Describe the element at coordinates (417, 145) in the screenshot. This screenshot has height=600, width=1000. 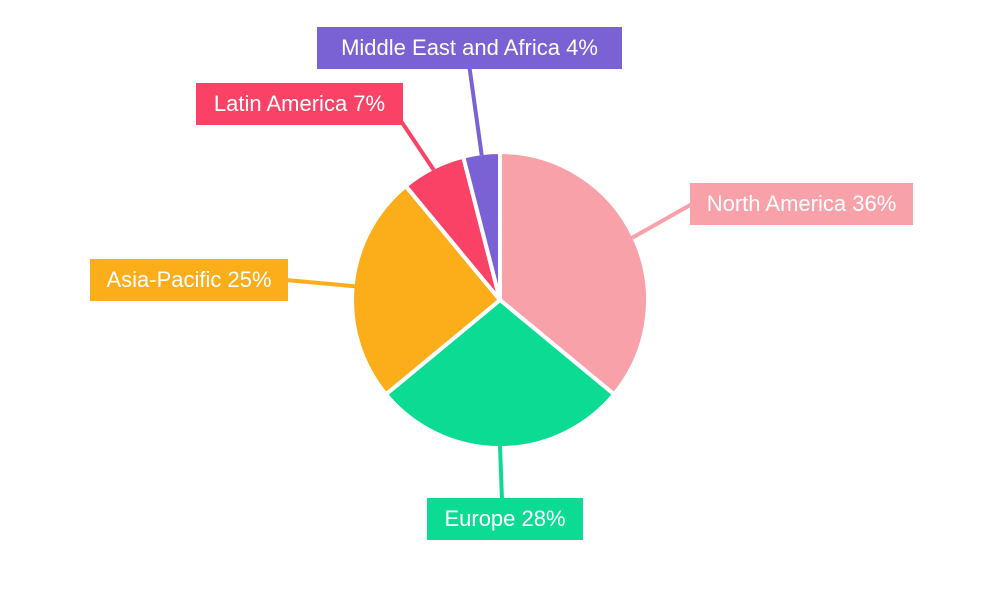
I see `leader-line-latin-america` at that location.